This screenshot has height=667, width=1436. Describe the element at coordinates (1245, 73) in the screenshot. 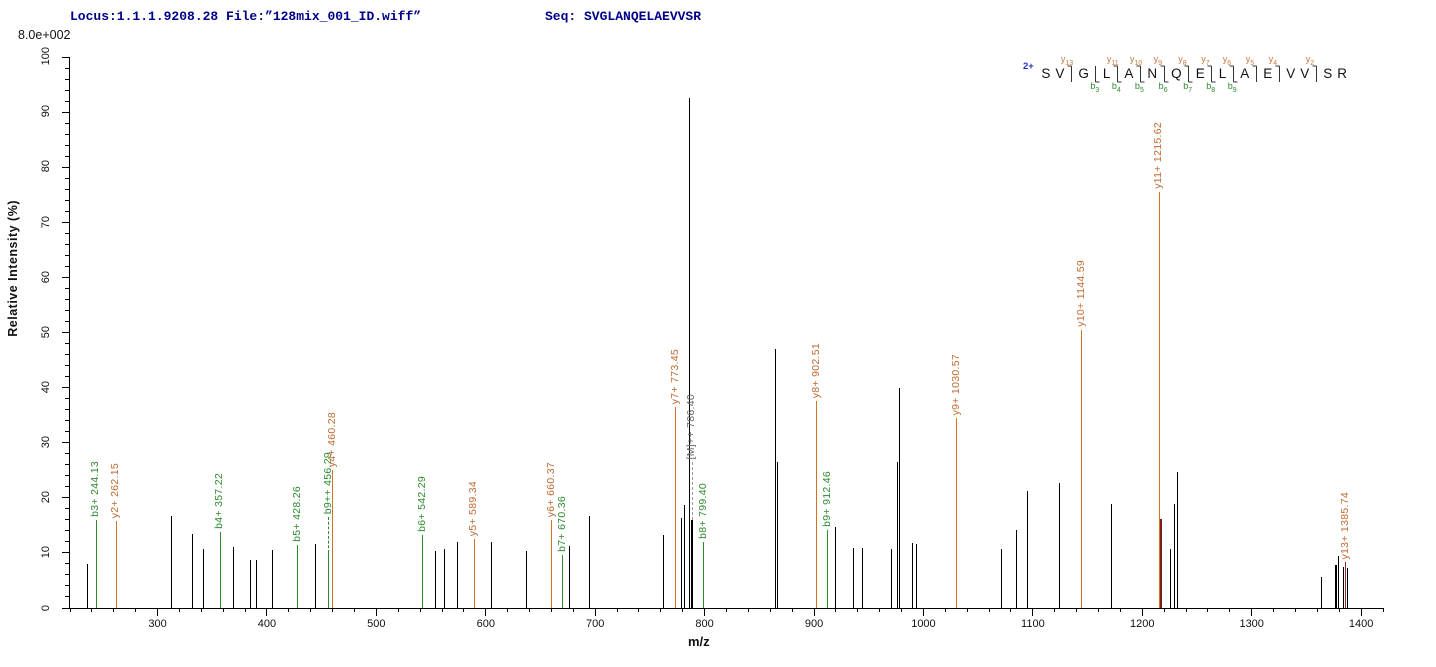

I see `residue-A-10: A` at that location.